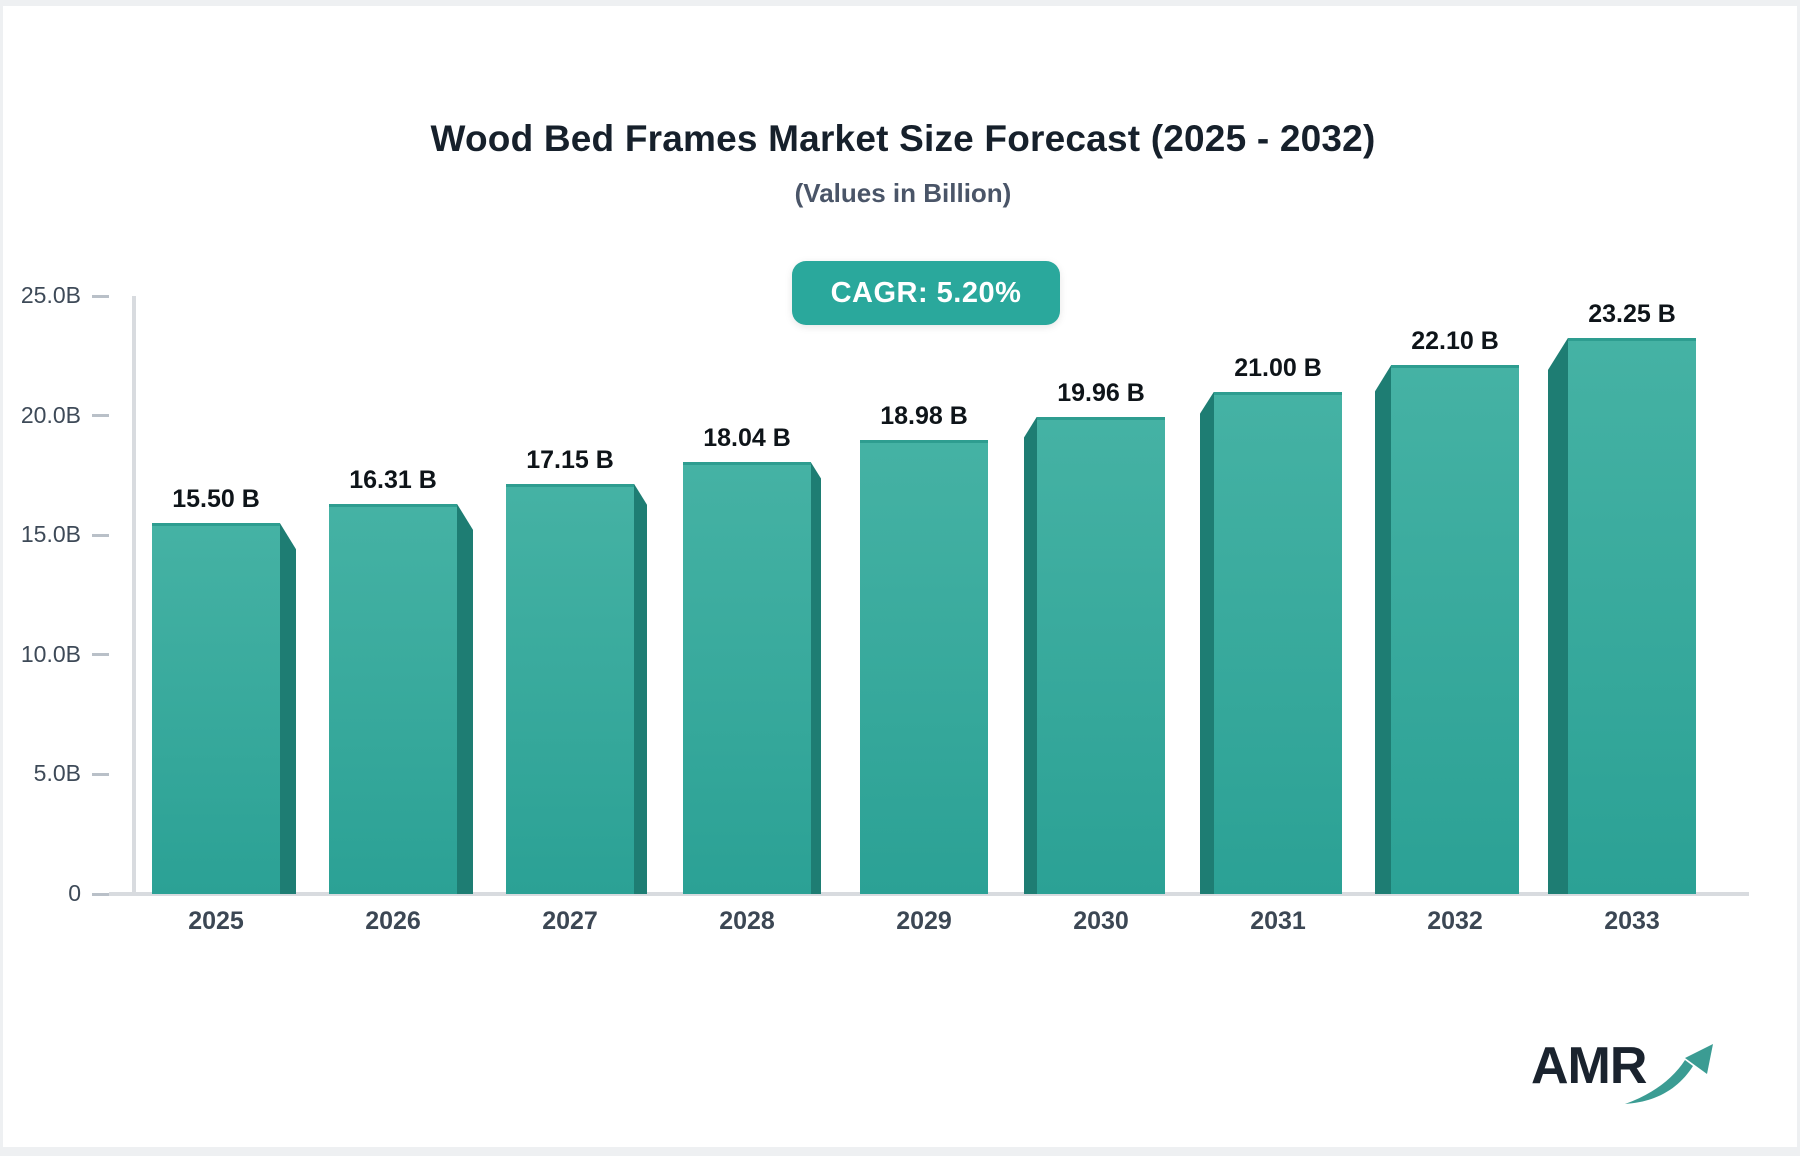  What do you see at coordinates (1101, 921) in the screenshot?
I see `x-axis-label-2030: 2030` at bounding box center [1101, 921].